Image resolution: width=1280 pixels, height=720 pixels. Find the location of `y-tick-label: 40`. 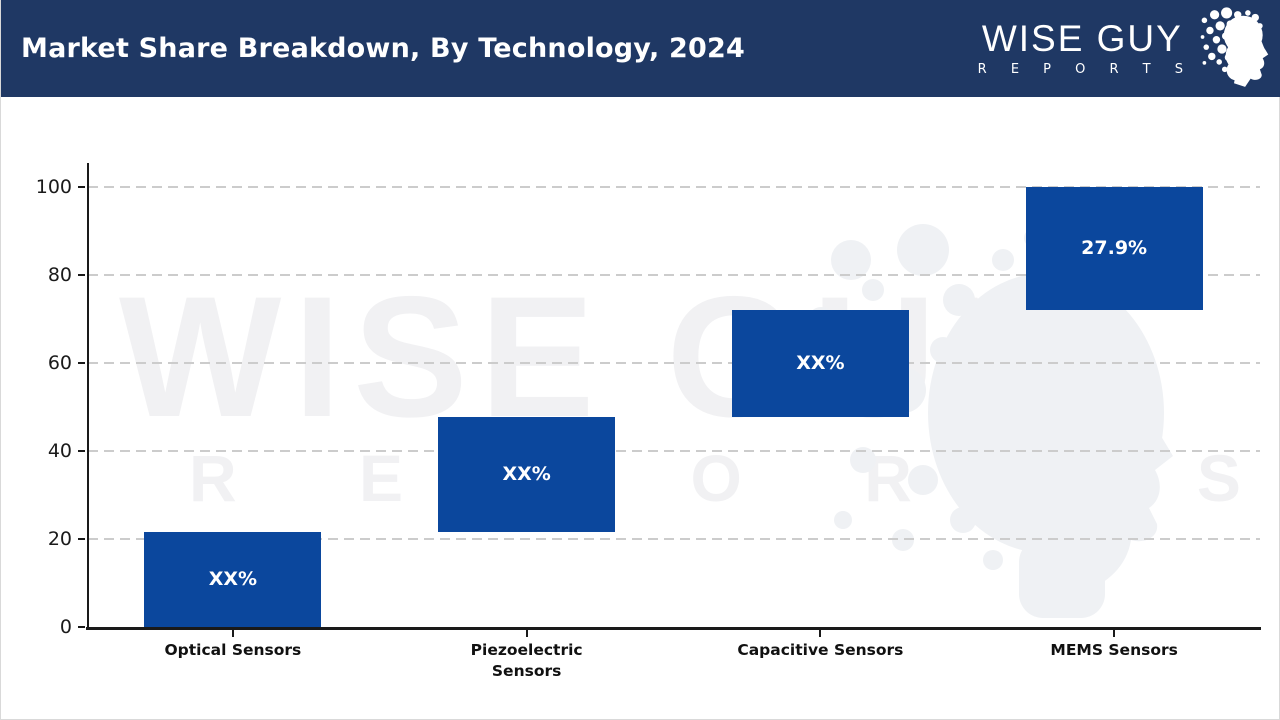

y-tick-label: 40 is located at coordinates (59, 451).